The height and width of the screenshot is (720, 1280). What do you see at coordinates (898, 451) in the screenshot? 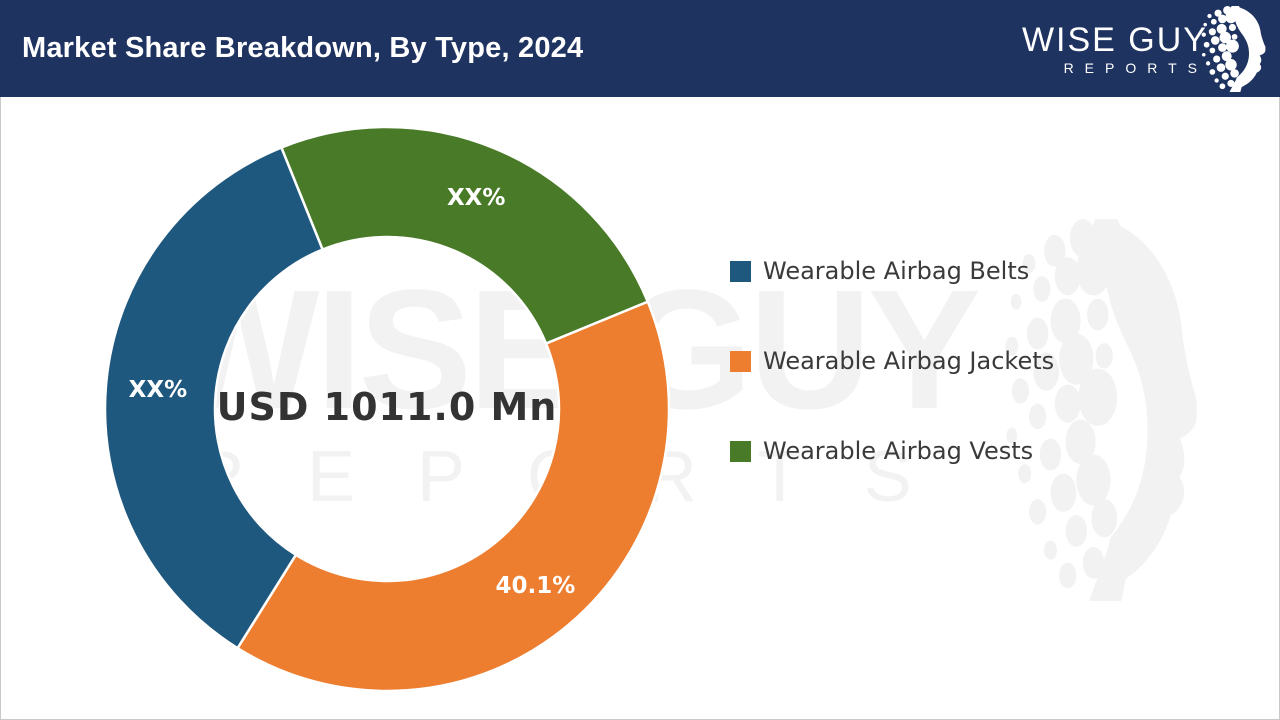
I see `legend-label-wearable-airbag-vests: Wearable Airbag Vests` at bounding box center [898, 451].